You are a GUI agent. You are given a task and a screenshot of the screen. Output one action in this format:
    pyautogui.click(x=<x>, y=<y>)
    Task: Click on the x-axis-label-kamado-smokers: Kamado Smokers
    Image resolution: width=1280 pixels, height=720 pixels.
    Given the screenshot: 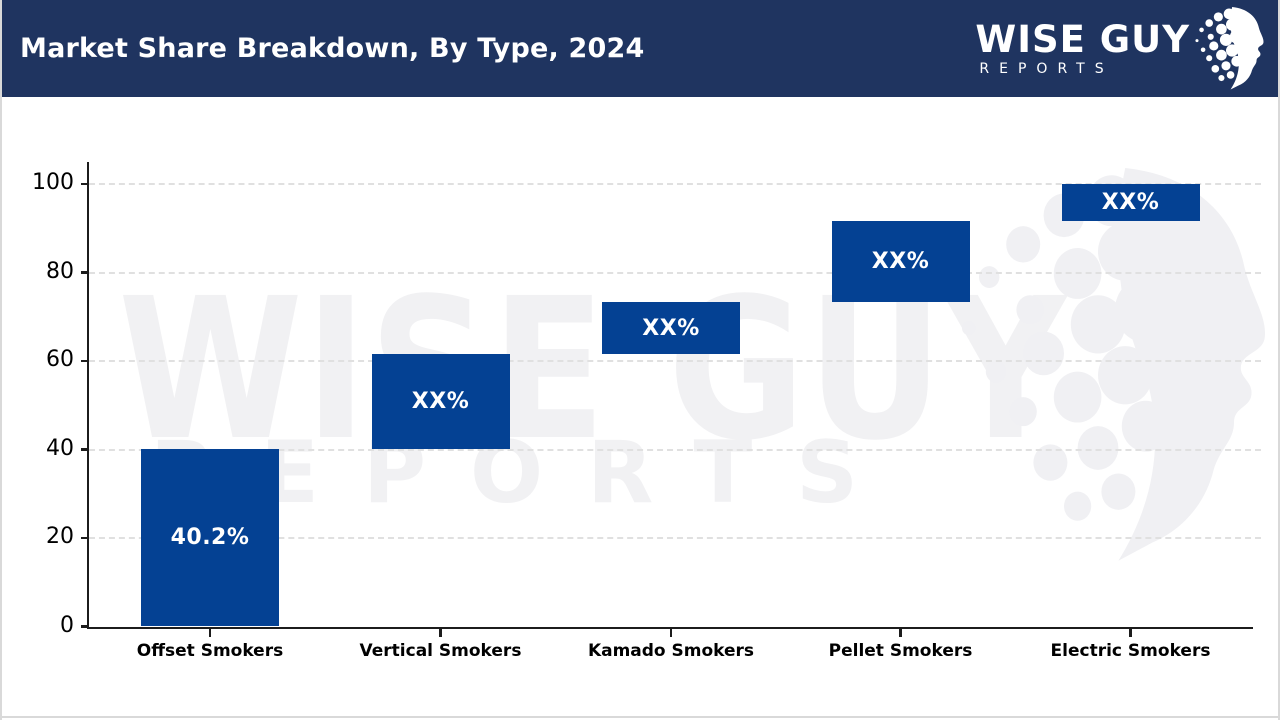 What is the action you would take?
    pyautogui.click(x=671, y=650)
    